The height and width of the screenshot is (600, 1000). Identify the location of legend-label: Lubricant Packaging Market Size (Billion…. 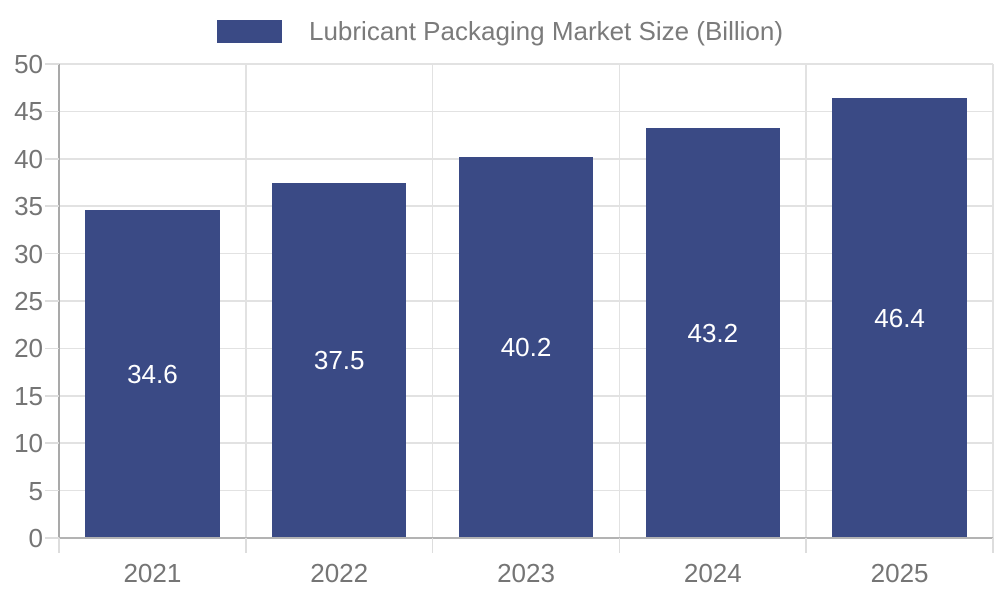
(546, 31).